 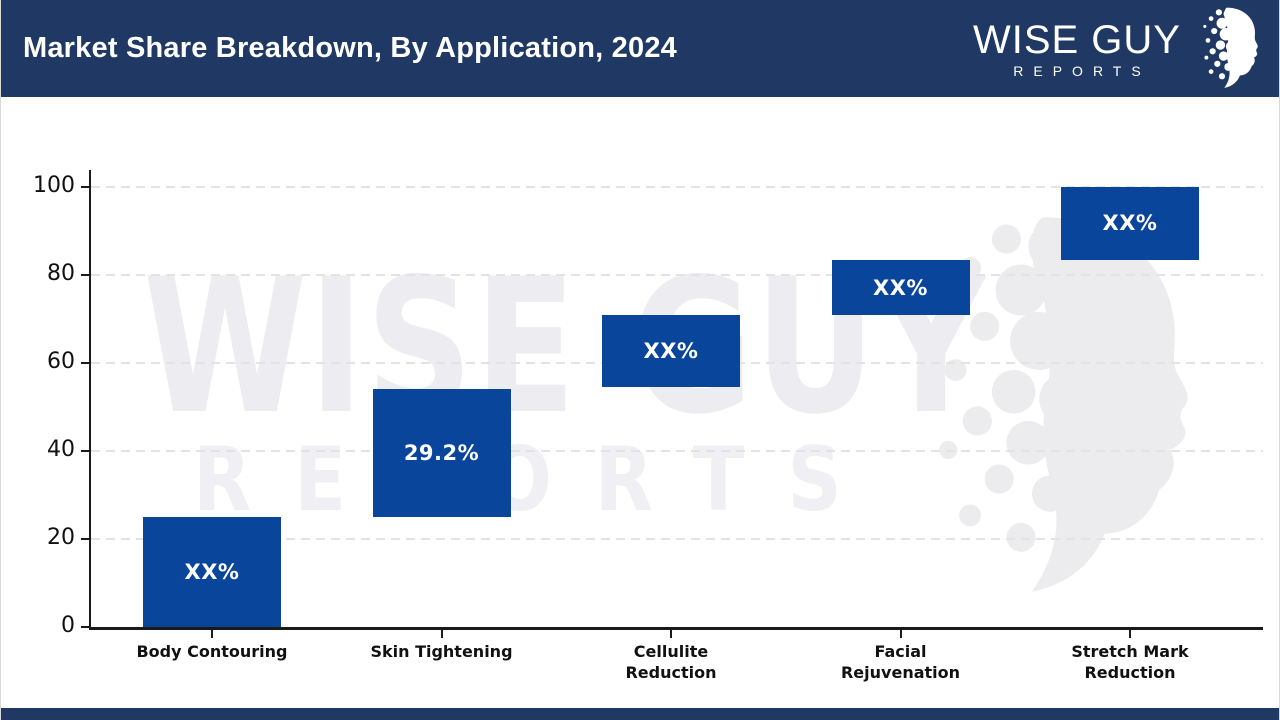 I want to click on logo-wordmark: WISE GUY, so click(x=1076, y=39).